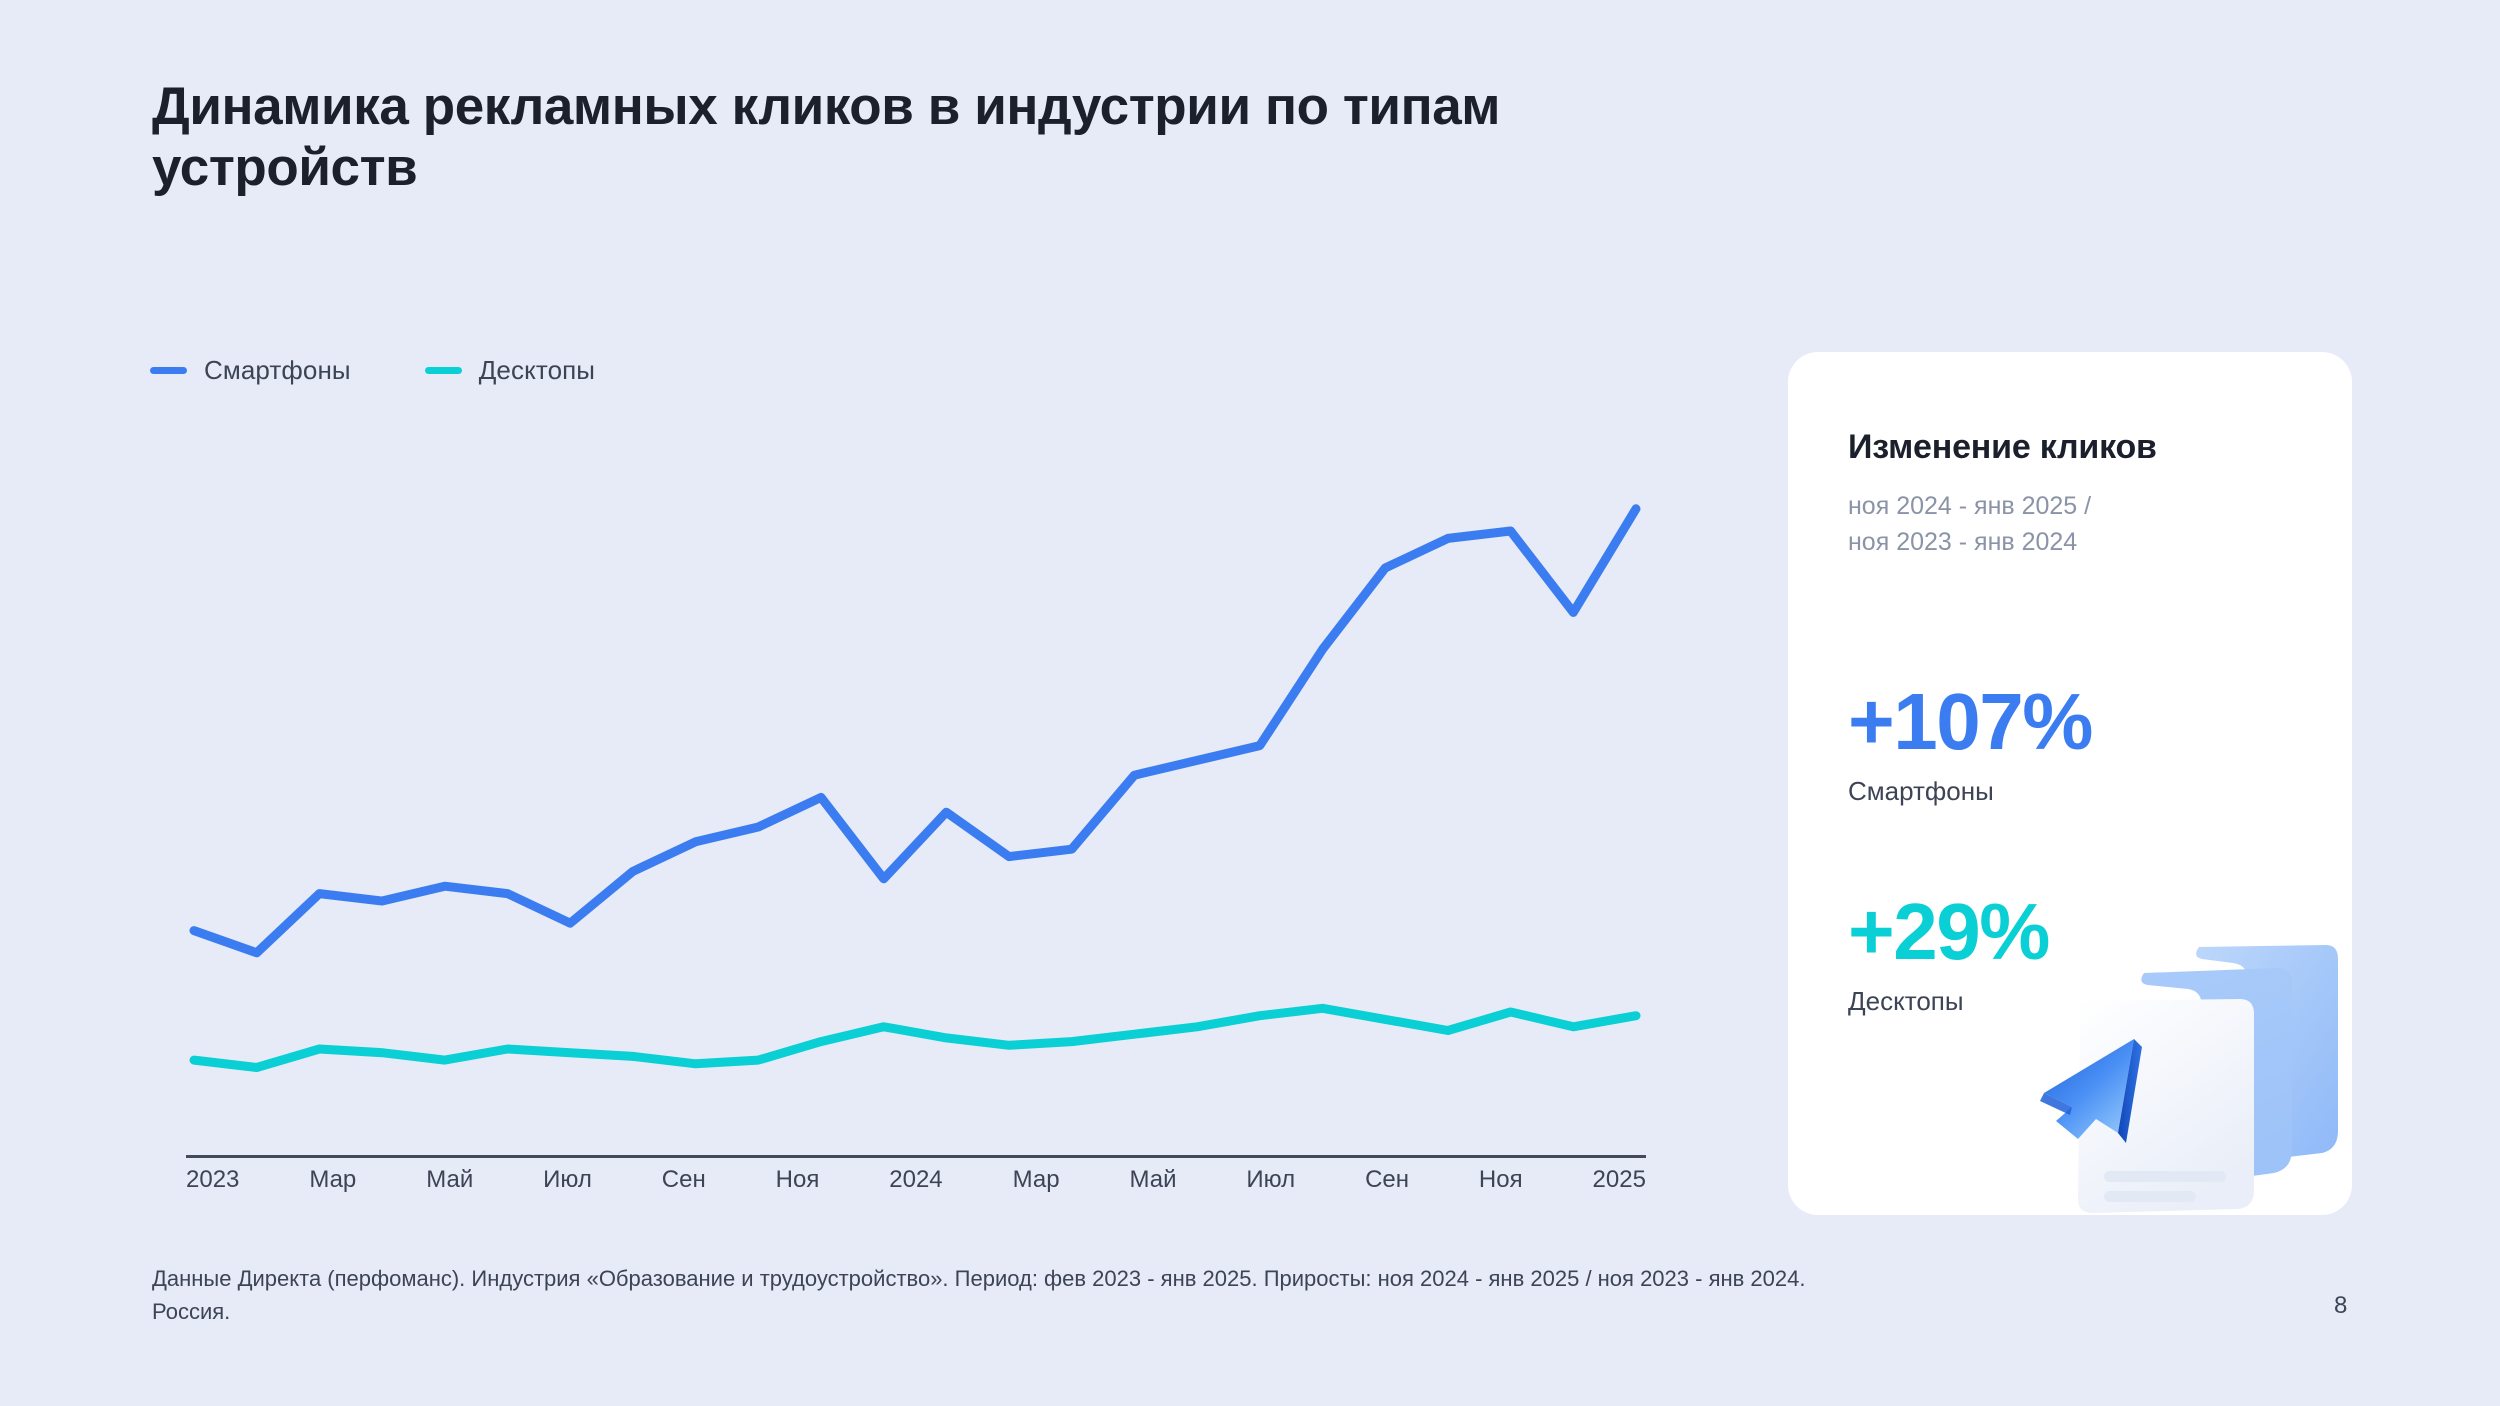 Image resolution: width=2500 pixels, height=1406 pixels. Describe the element at coordinates (537, 370) in the screenshot. I see `legend-label-desktops: Десктопы` at that location.